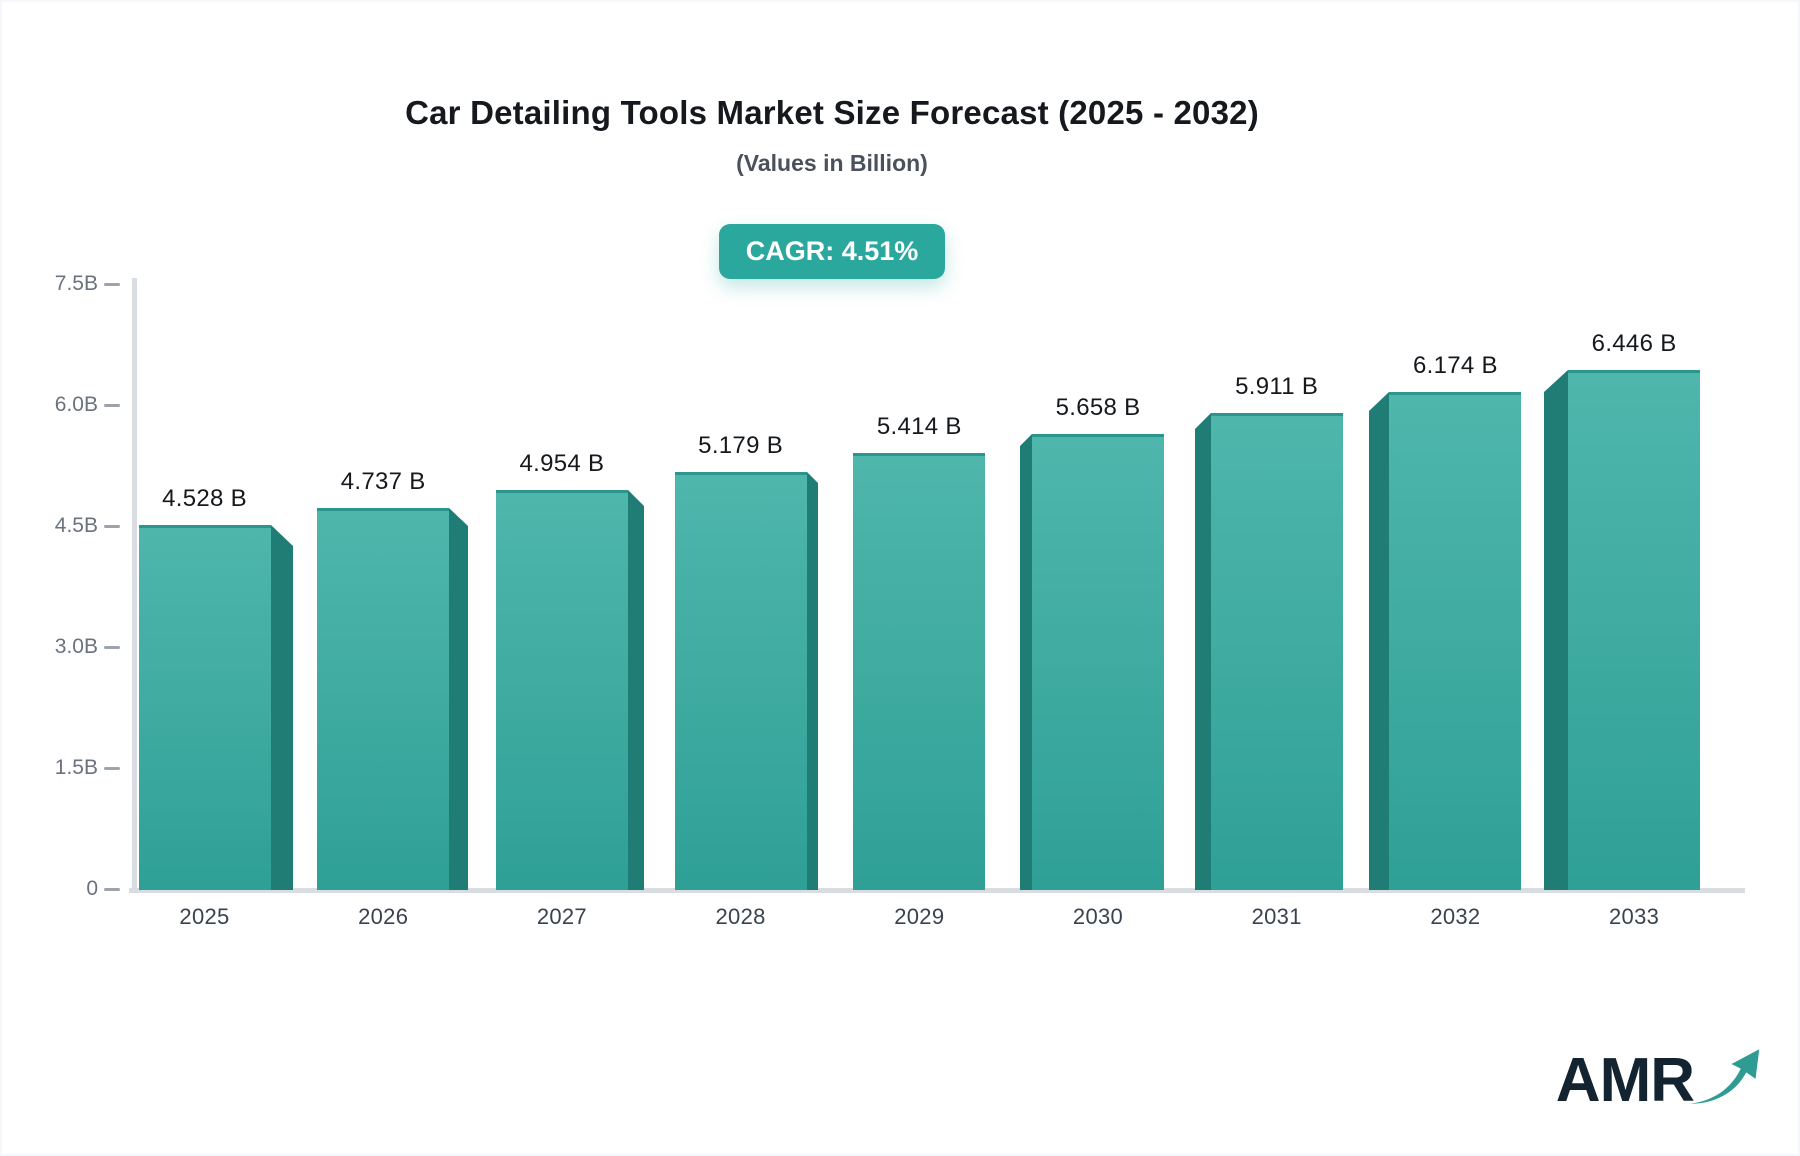  Describe the element at coordinates (76, 283) in the screenshot. I see `y-axis-tick-label: 7.5B` at that location.